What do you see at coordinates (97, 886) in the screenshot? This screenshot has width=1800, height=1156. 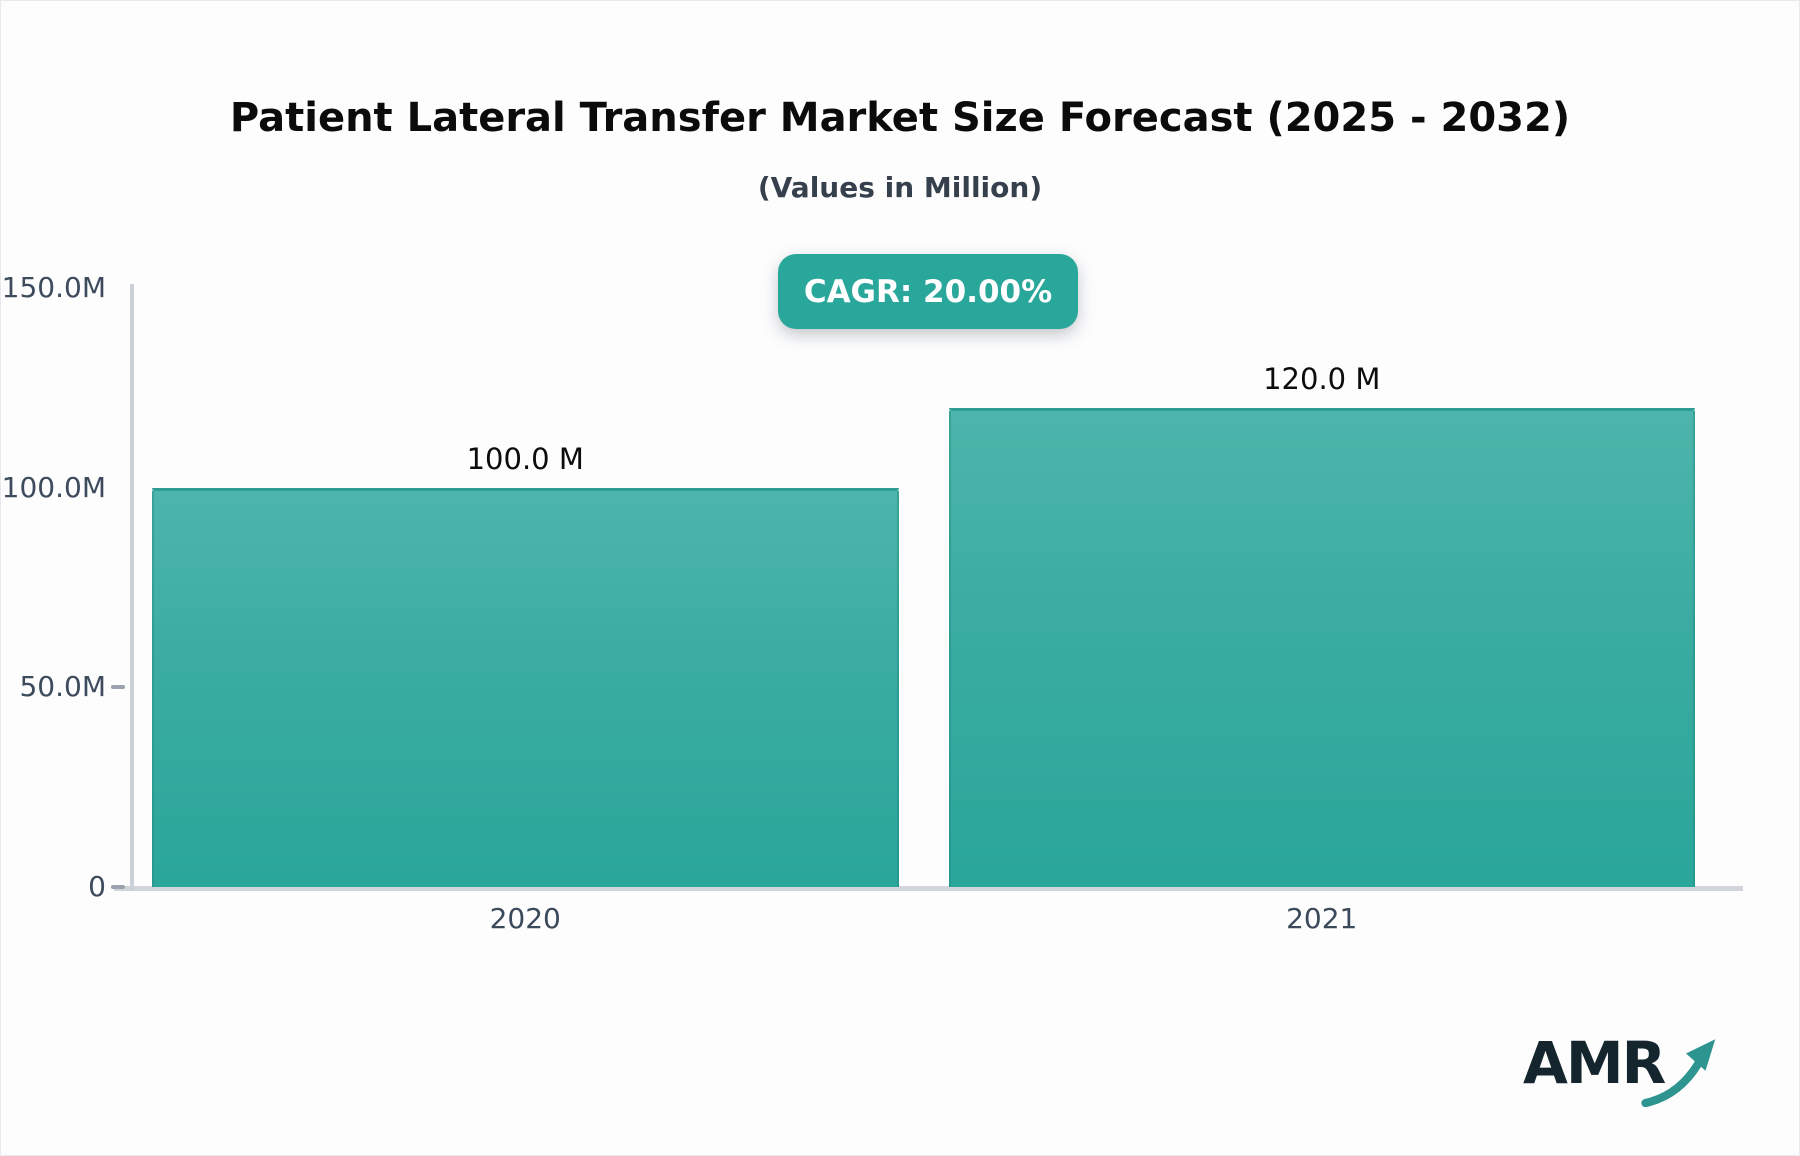 I see `y-axis-tick-label: 0` at bounding box center [97, 886].